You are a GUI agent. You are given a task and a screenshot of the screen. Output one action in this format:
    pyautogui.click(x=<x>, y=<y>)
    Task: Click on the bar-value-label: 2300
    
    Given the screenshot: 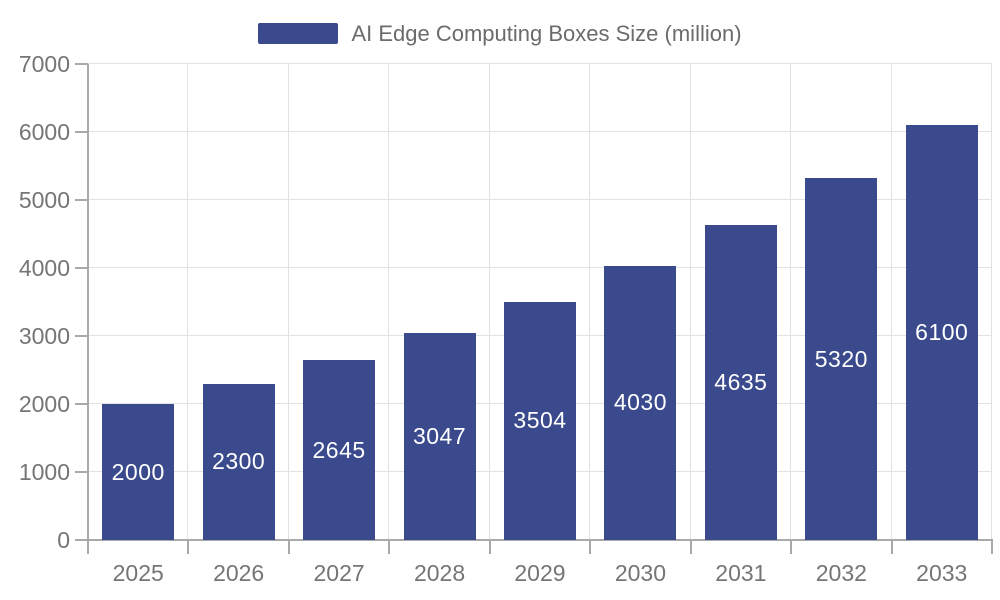 What is the action you would take?
    pyautogui.click(x=239, y=461)
    